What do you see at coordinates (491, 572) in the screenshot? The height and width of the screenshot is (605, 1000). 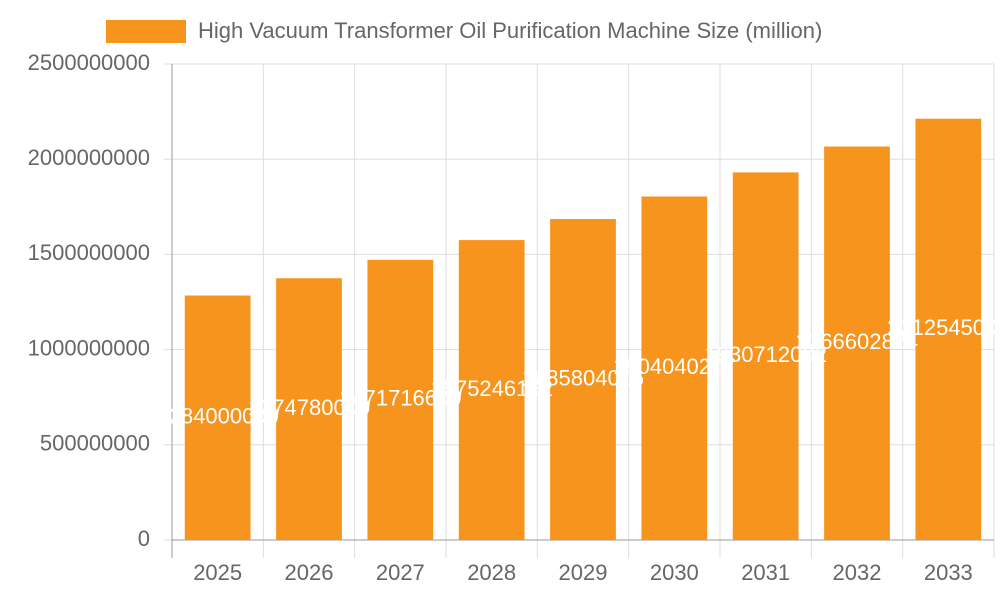 I see `x-tick-label: 2028` at bounding box center [491, 572].